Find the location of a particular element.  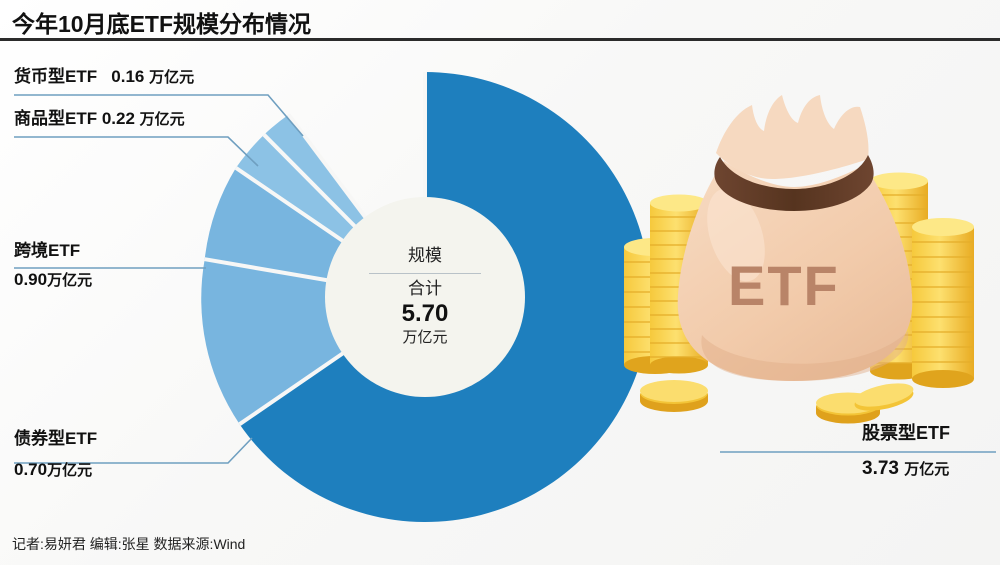

header-divider is located at coordinates (500, 39).